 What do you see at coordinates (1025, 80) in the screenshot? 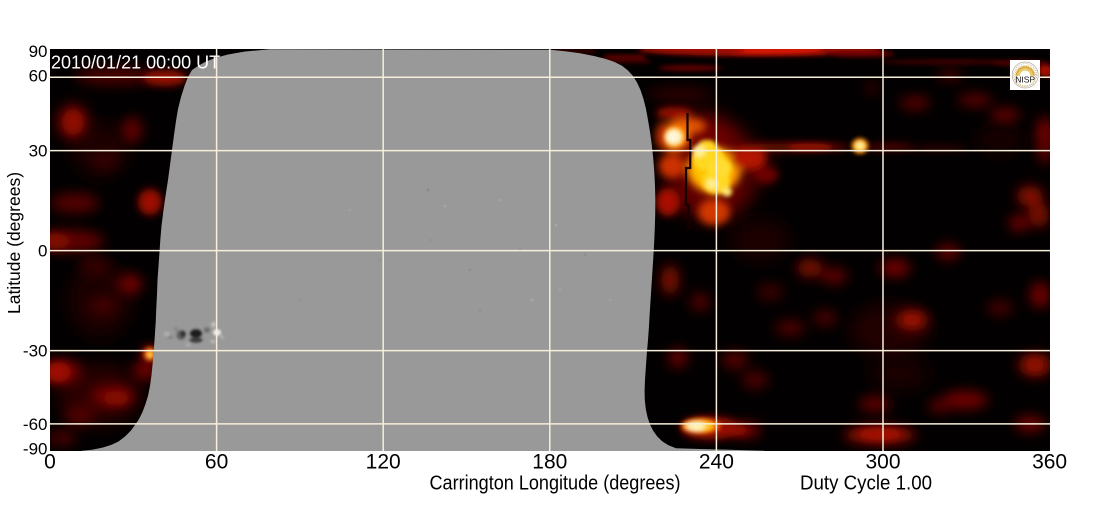
I see `svg-text: NISP` at bounding box center [1025, 80].